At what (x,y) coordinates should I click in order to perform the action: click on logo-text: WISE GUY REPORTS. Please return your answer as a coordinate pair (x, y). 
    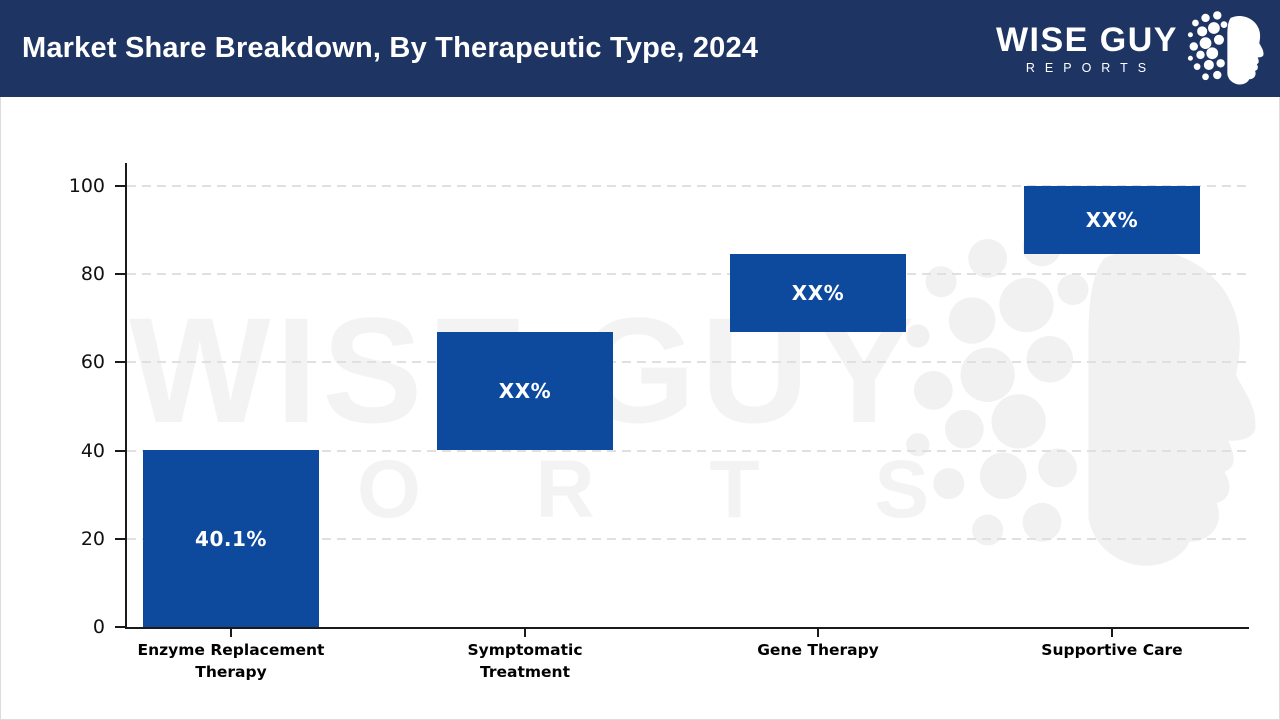
    Looking at the image, I should click on (1087, 49).